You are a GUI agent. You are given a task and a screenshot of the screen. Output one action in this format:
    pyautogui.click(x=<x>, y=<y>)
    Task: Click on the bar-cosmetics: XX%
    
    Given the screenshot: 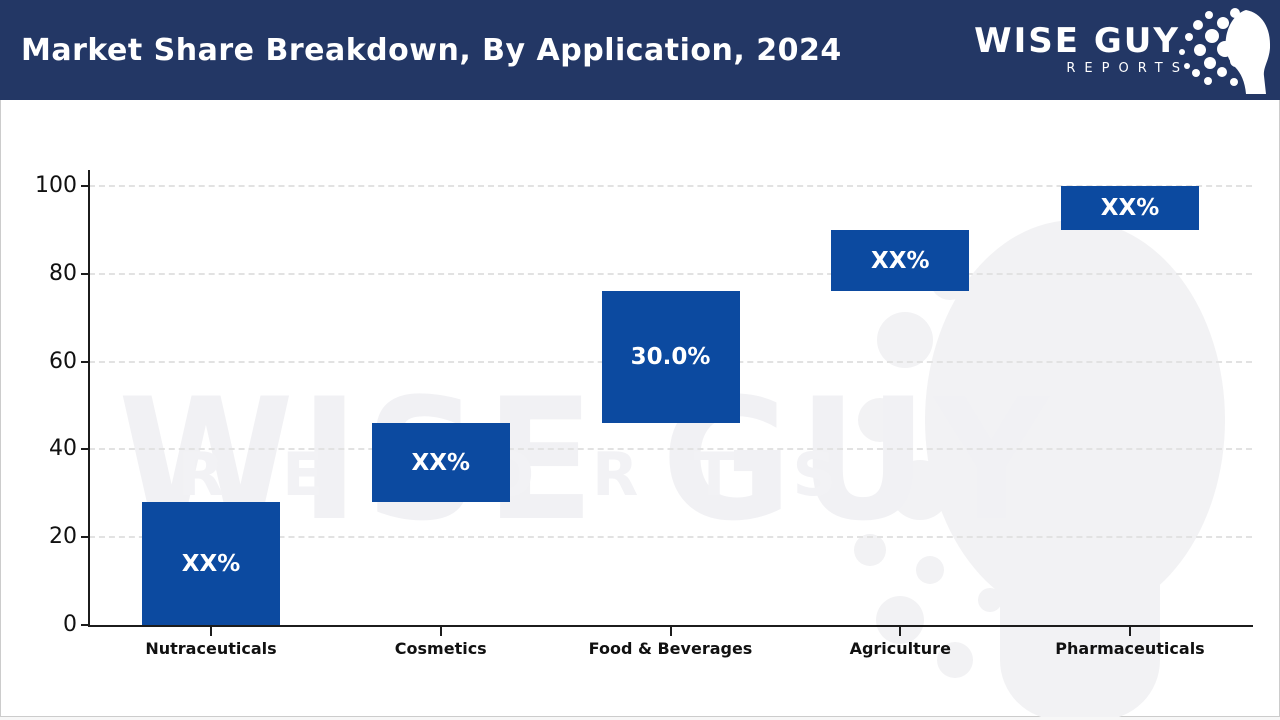 What is the action you would take?
    pyautogui.click(x=440, y=463)
    